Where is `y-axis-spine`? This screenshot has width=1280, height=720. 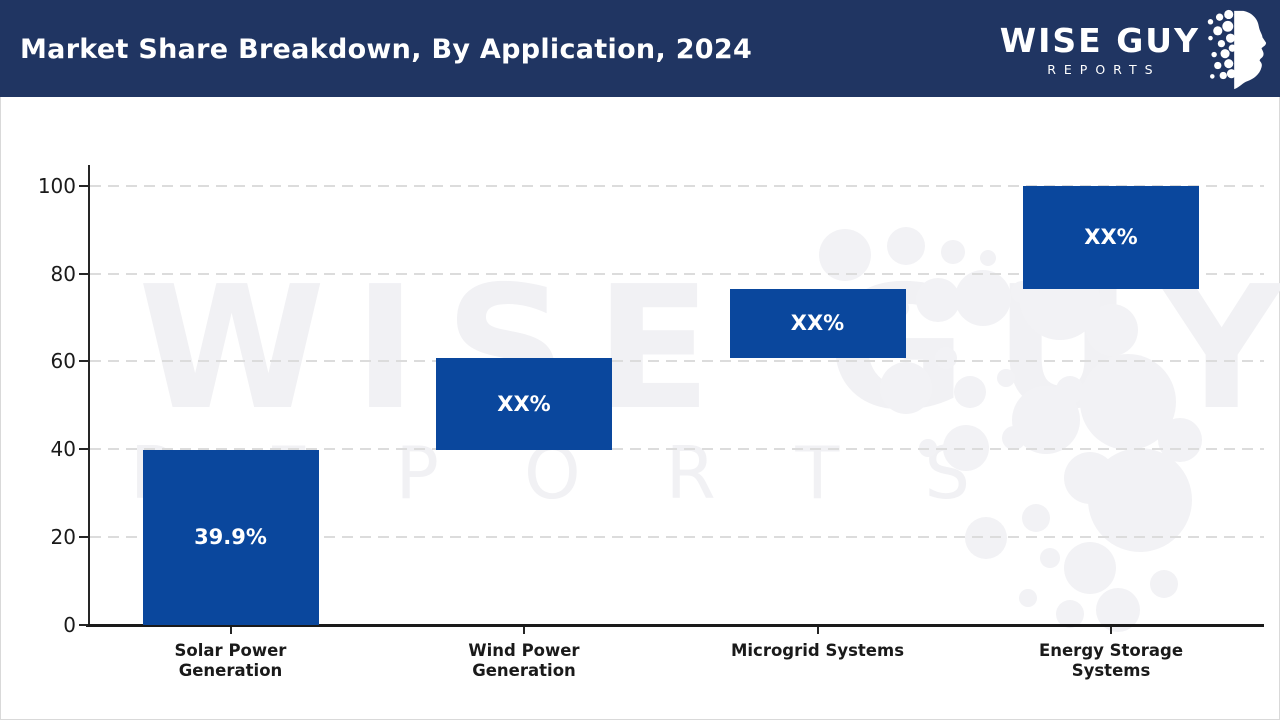 y-axis-spine is located at coordinates (89, 395).